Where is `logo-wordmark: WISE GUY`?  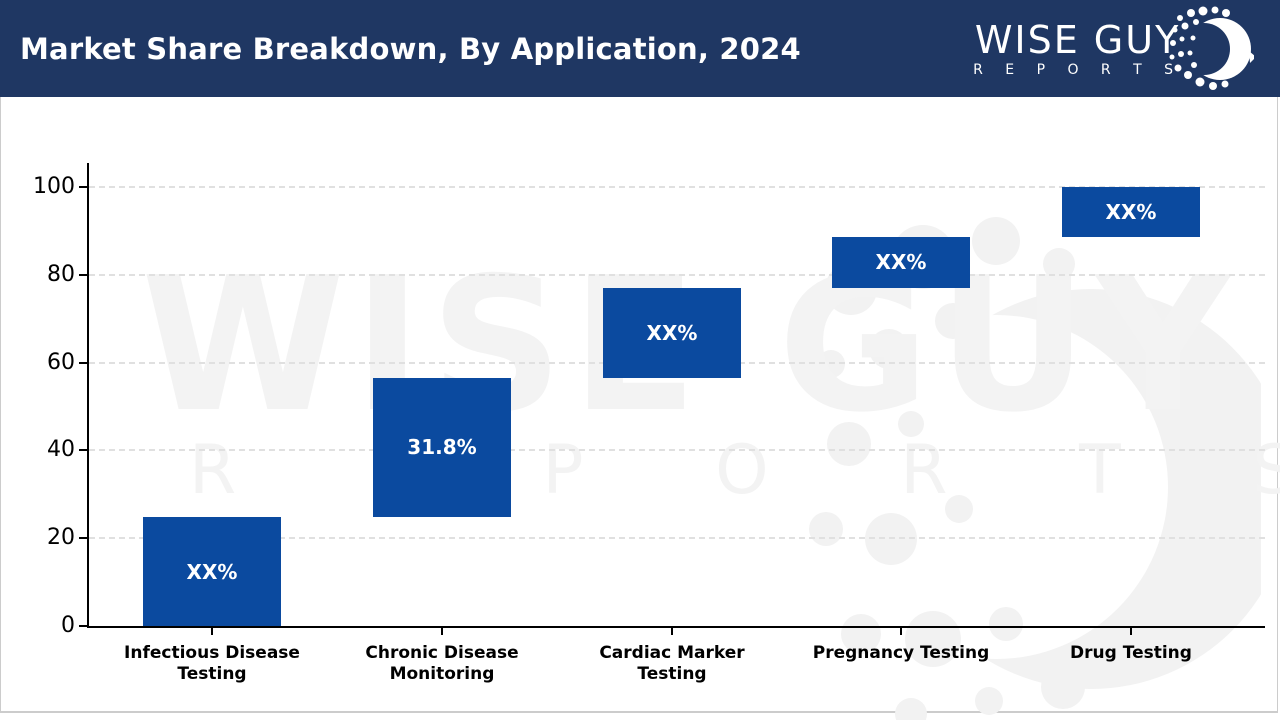
logo-wordmark: WISE GUY is located at coordinates (1077, 39).